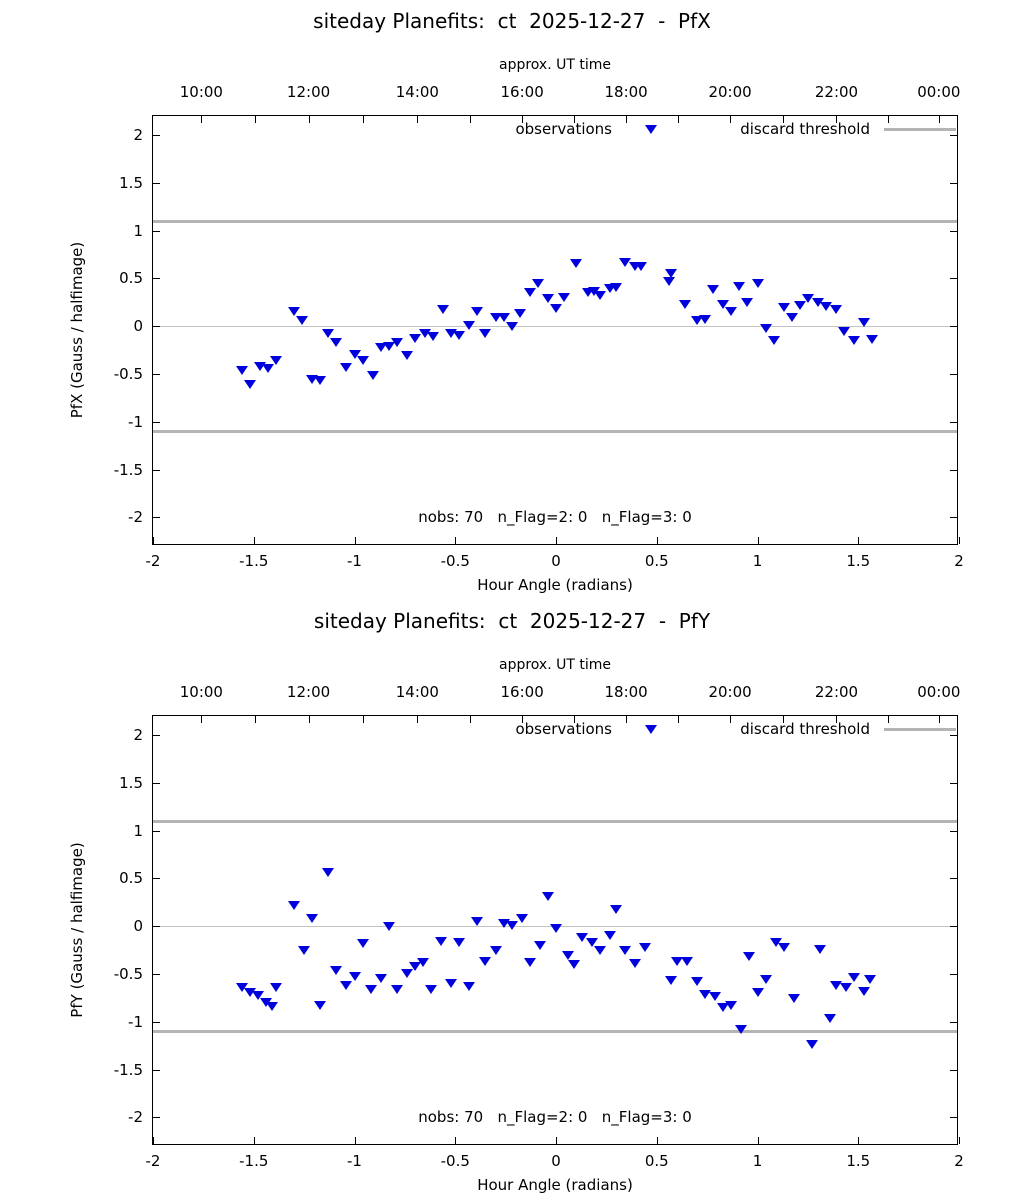  What do you see at coordinates (138, 735) in the screenshot?
I see `y-tick-label: 2` at bounding box center [138, 735].